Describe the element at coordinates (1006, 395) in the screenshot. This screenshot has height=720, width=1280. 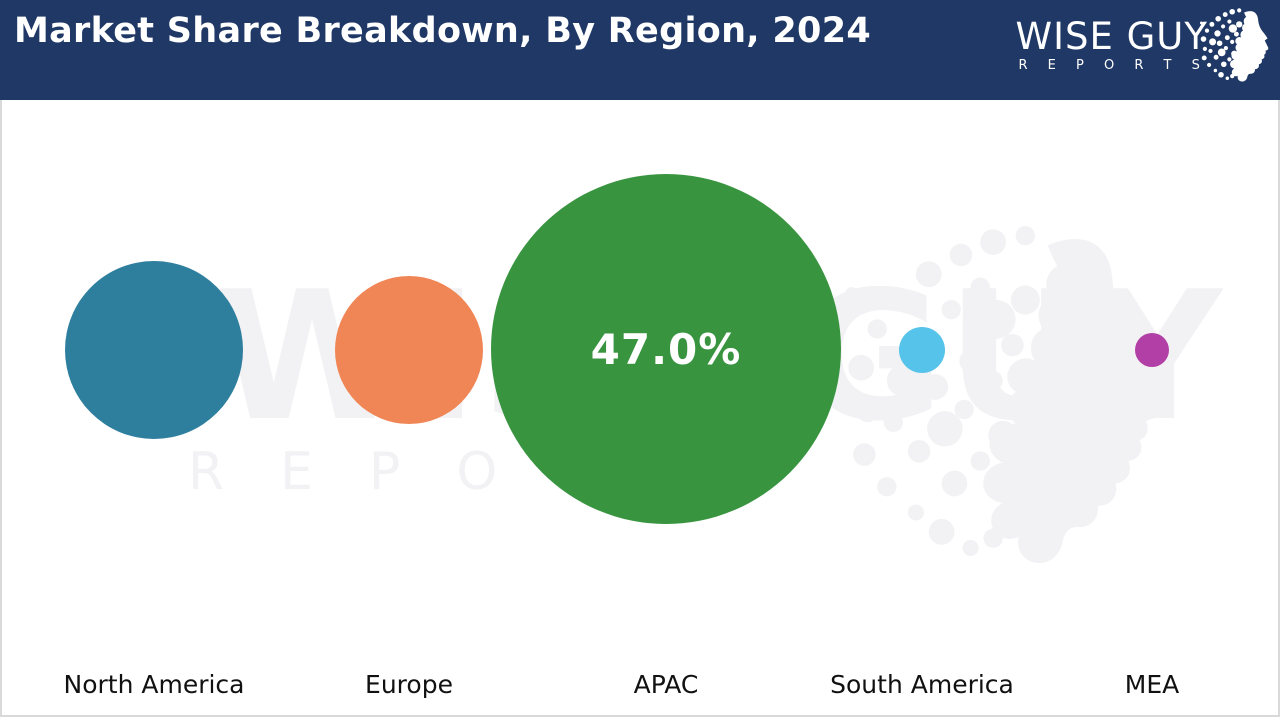
I see `watermark-face-icon` at that location.